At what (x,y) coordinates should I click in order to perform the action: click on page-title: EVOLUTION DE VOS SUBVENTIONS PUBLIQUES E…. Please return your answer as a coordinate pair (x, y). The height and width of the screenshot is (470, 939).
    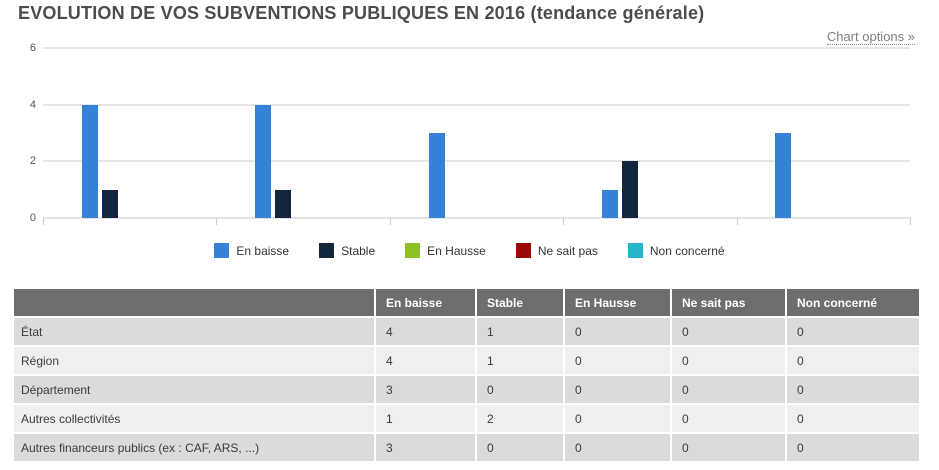
    Looking at the image, I should click on (361, 13).